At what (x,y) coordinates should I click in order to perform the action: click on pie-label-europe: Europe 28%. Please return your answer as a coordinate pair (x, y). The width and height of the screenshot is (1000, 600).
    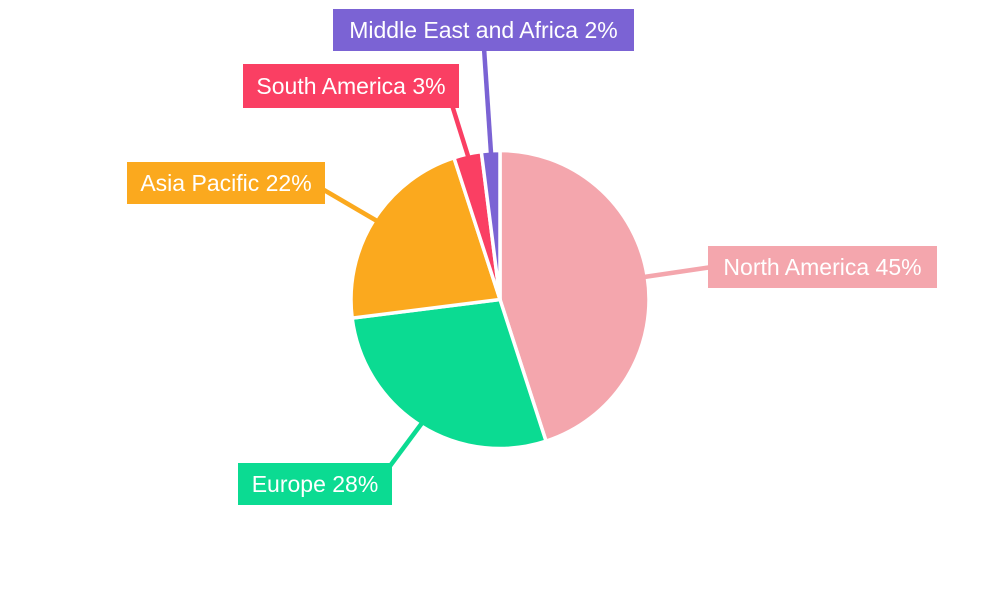
    Looking at the image, I should click on (315, 484).